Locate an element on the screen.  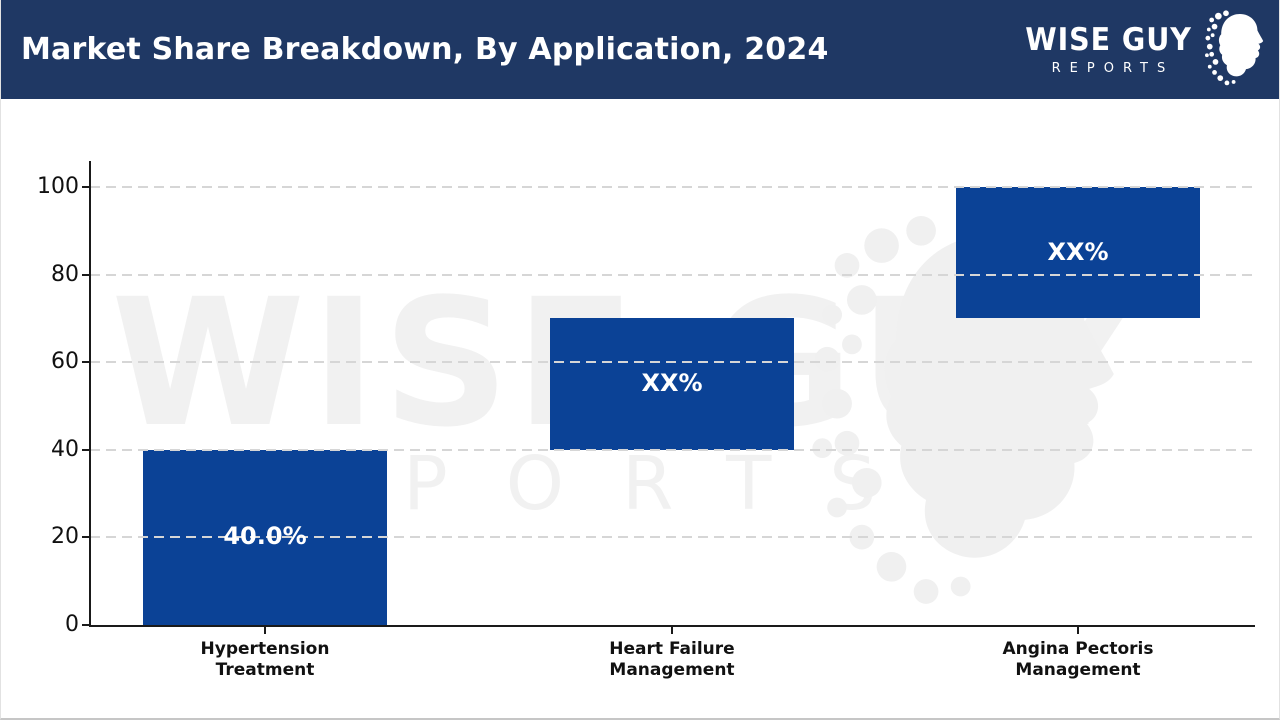
y-tick-label-80: 80 is located at coordinates (65, 274).